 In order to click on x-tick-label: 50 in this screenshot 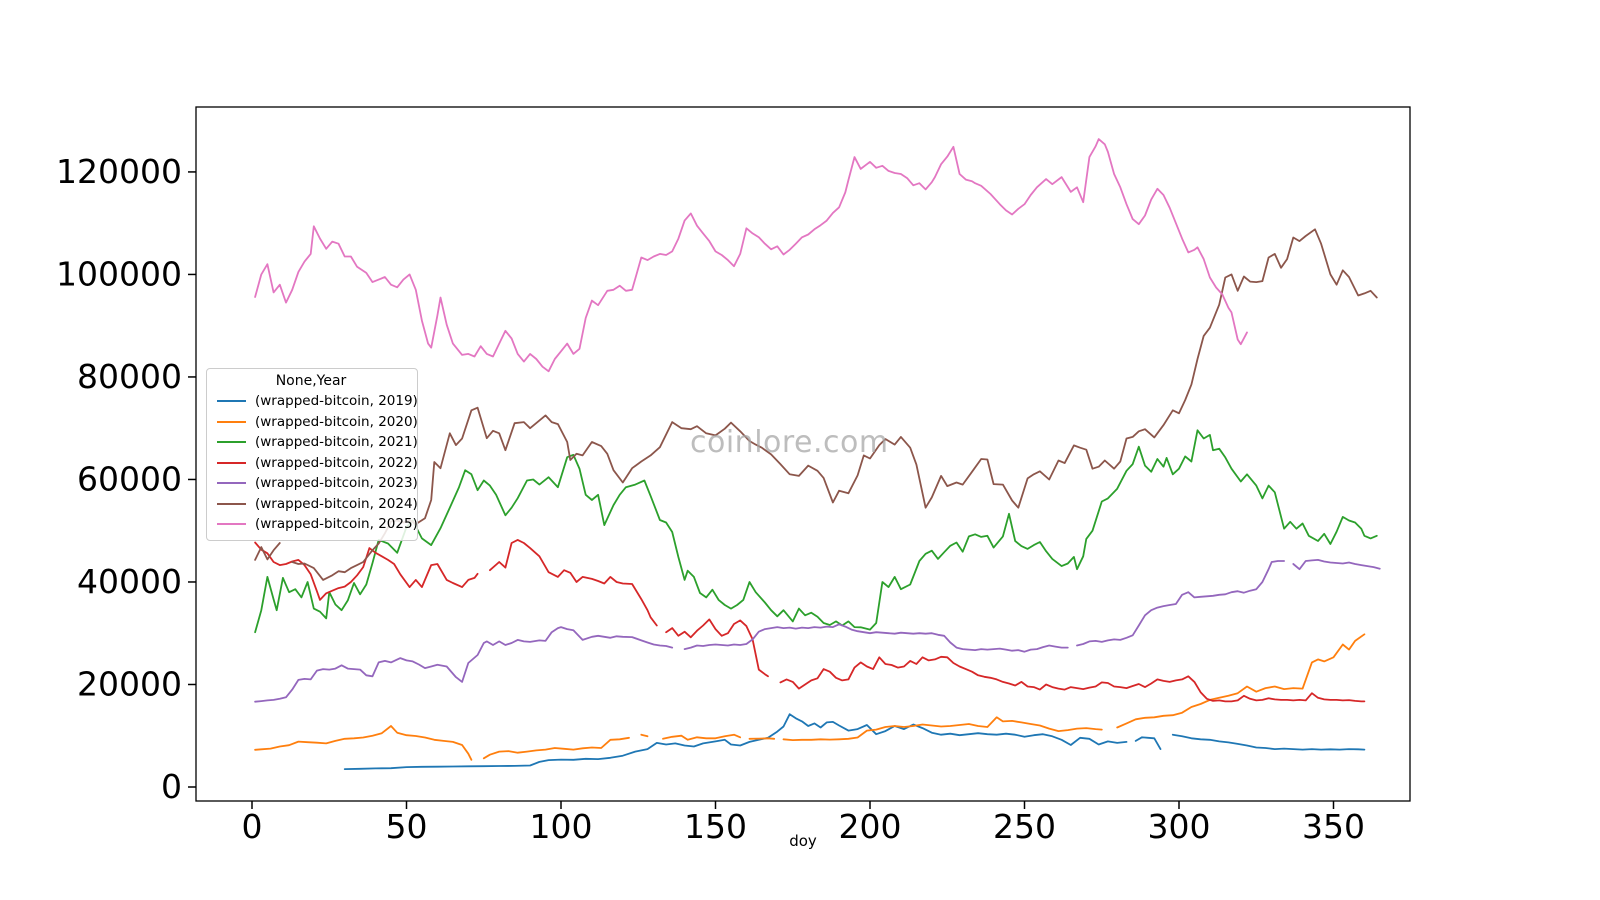, I will do `click(407, 826)`.